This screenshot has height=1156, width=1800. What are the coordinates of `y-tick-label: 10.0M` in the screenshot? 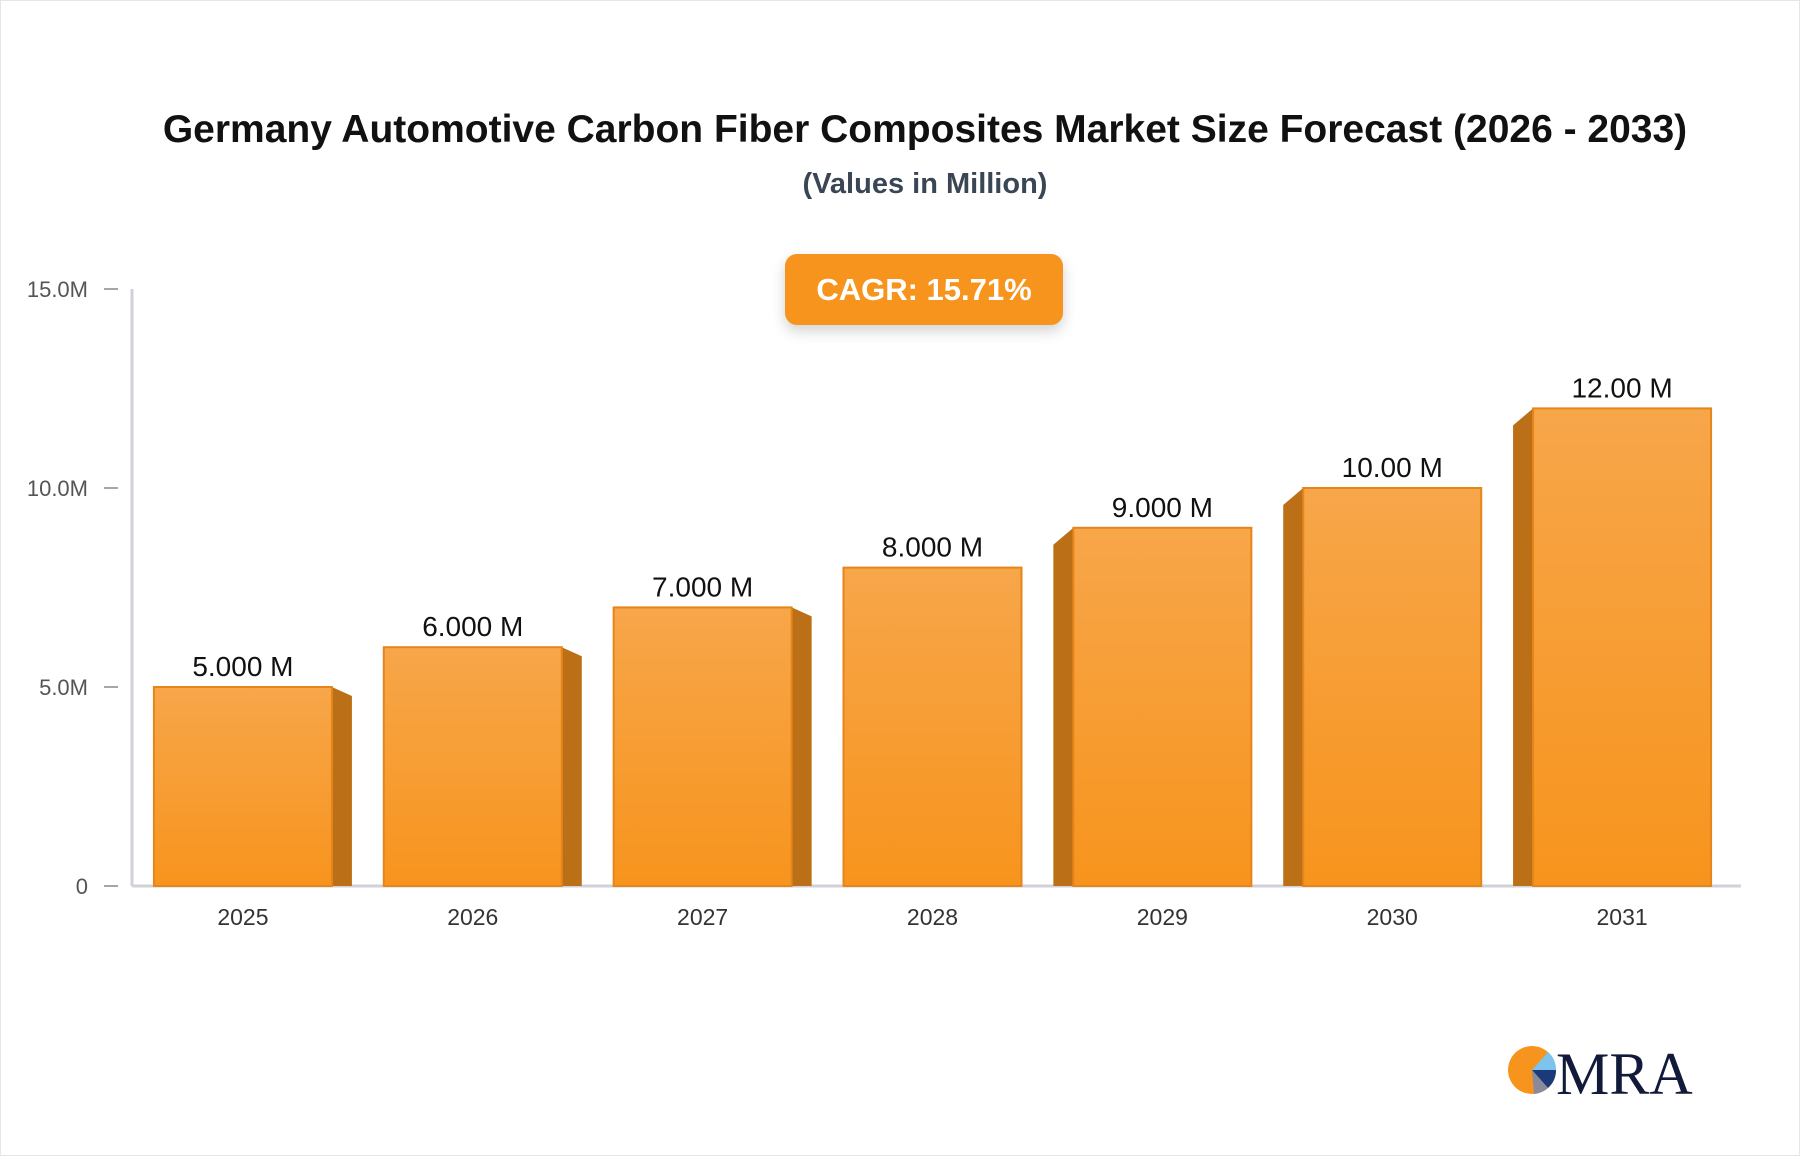 It's located at (57, 488).